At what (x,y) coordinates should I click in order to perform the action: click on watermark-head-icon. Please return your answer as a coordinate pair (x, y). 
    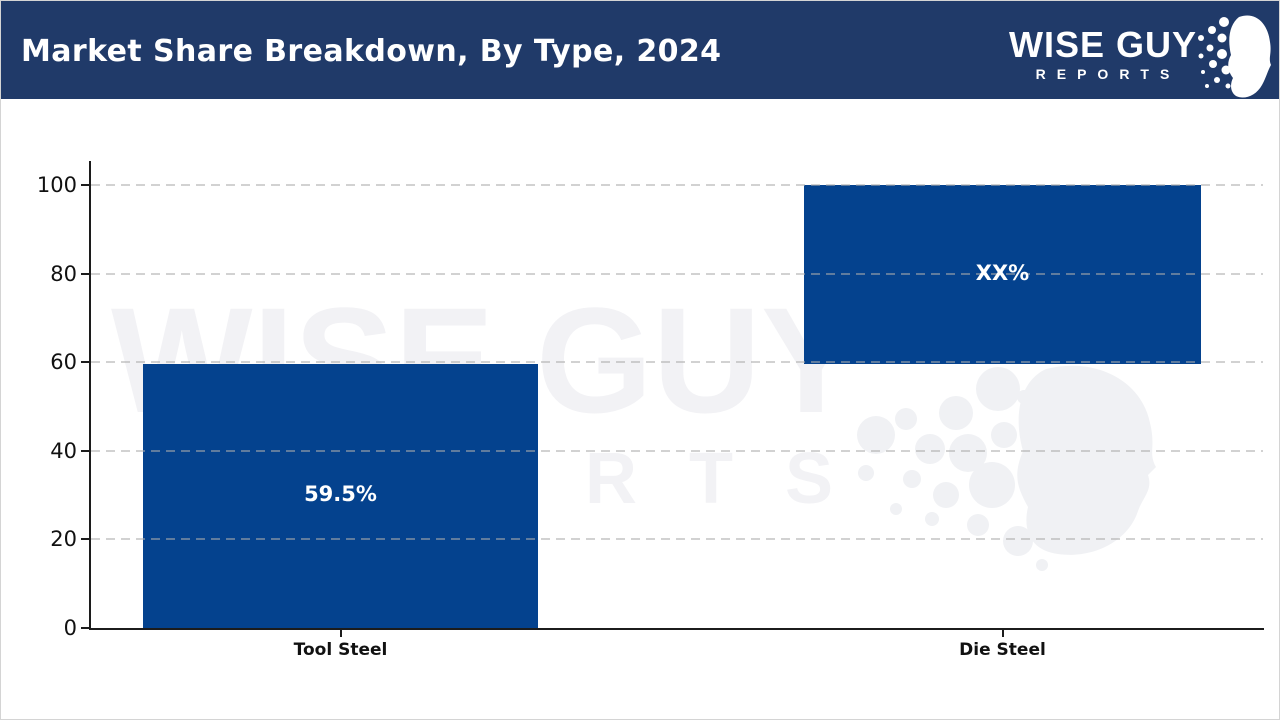
    Looking at the image, I should click on (1006, 468).